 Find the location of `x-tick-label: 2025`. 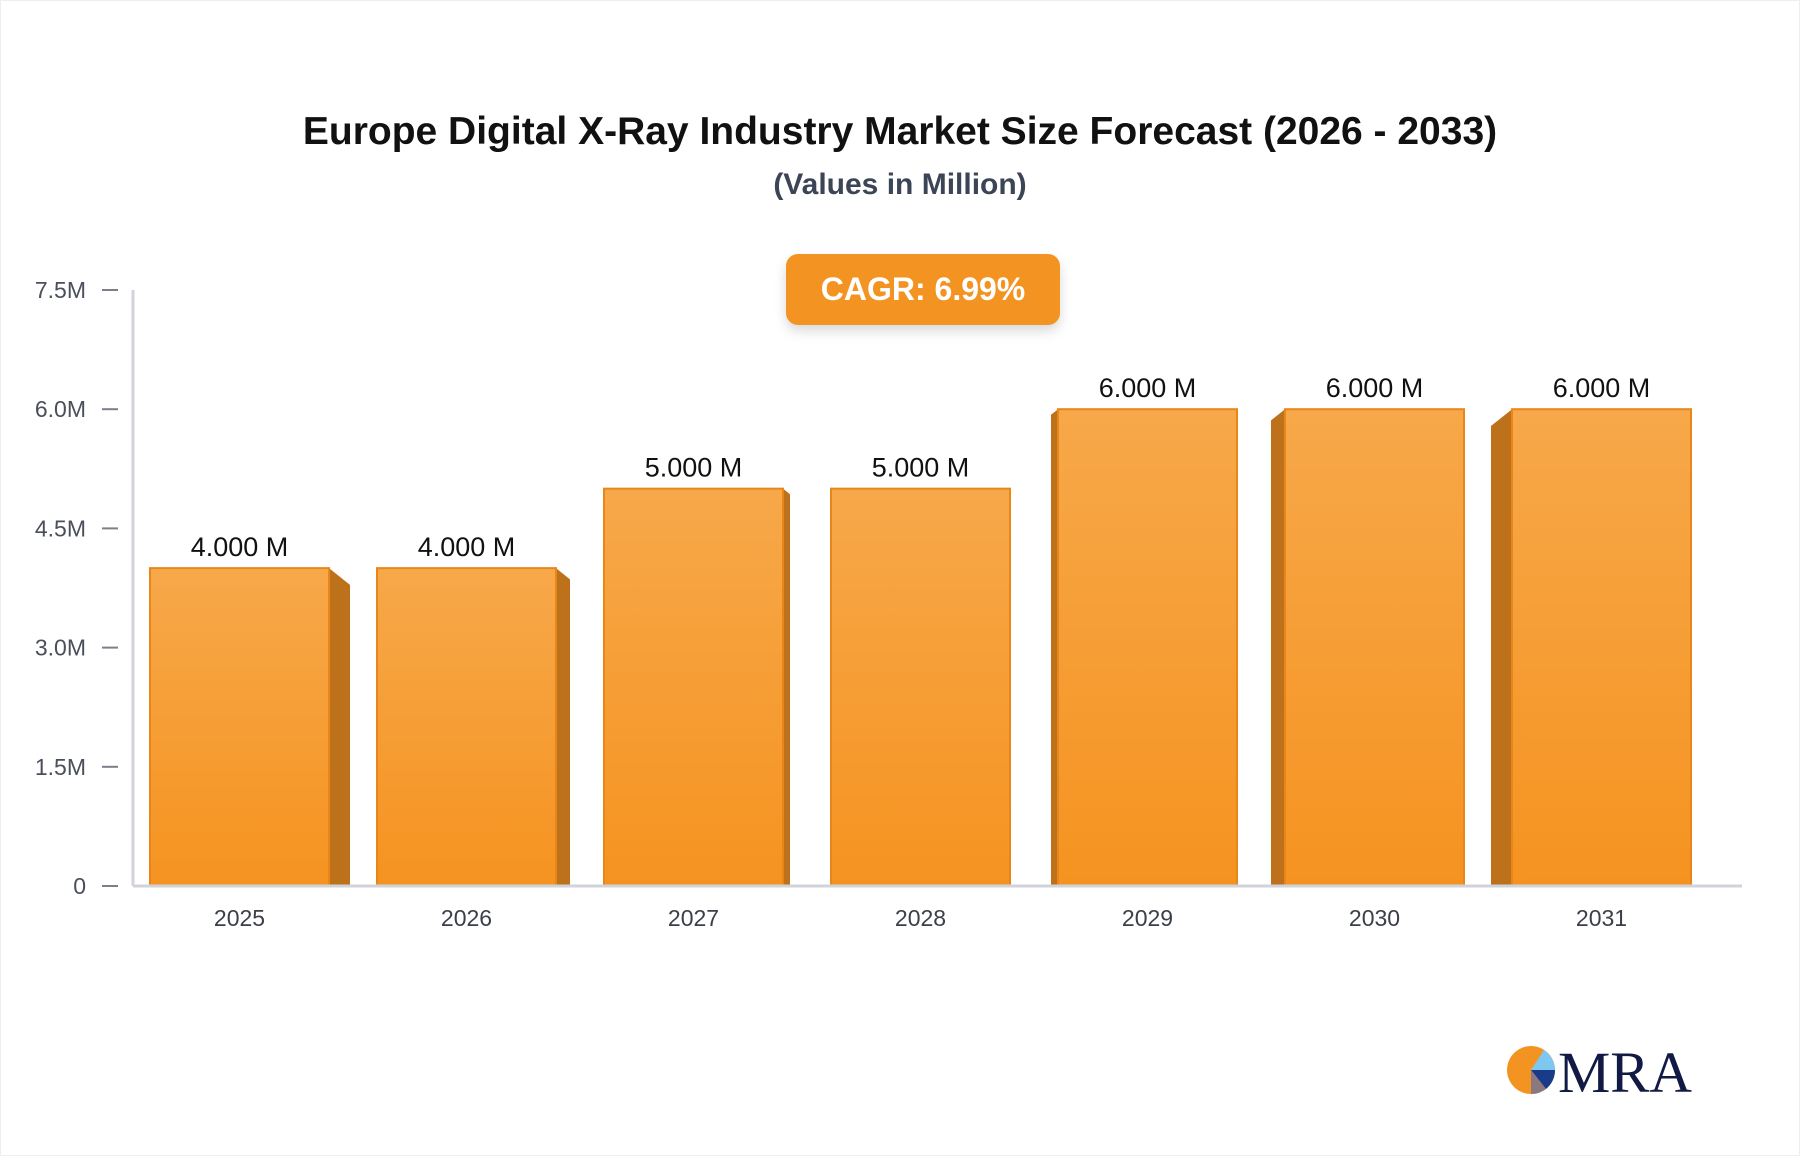

x-tick-label: 2025 is located at coordinates (239, 918).